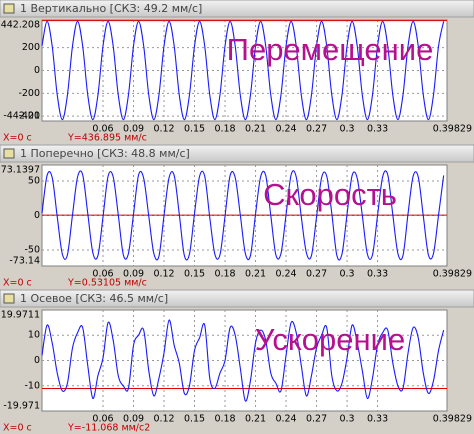 The width and height of the screenshot is (474, 434). What do you see at coordinates (34, 180) in the screenshot?
I see `y-tick-label: 50` at bounding box center [34, 180].